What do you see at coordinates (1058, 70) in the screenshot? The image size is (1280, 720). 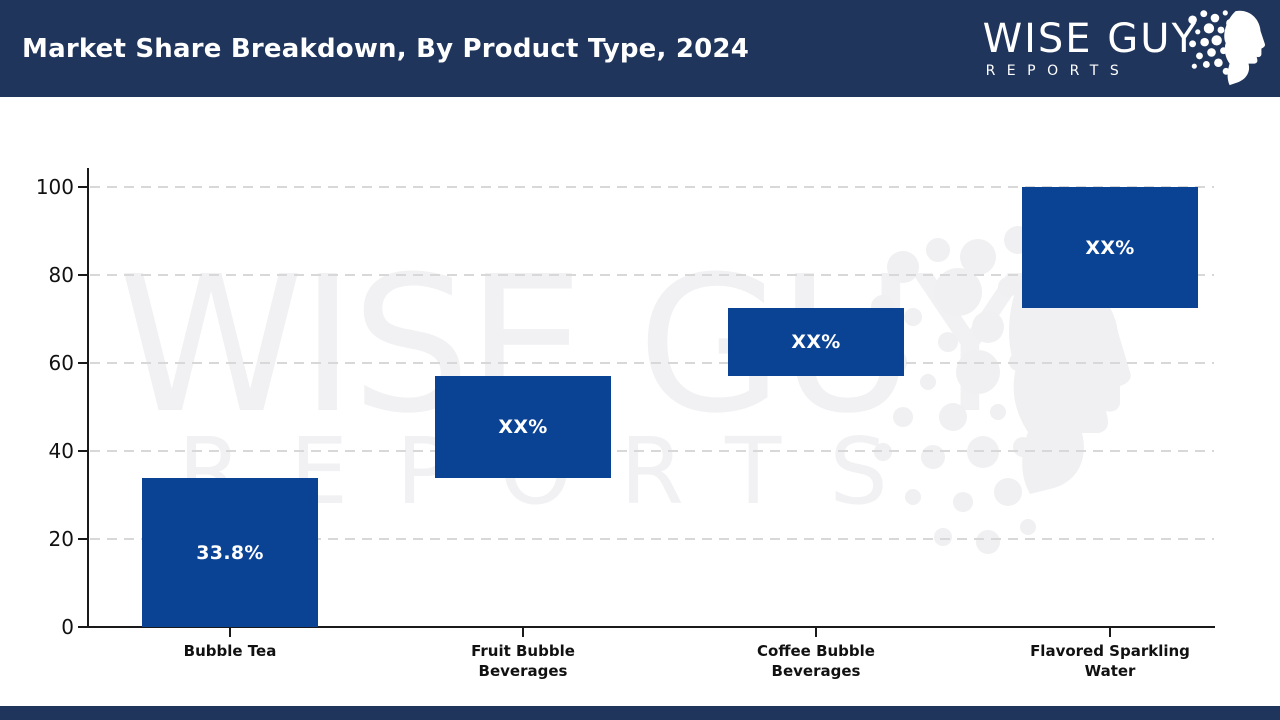 I see `logo-subtitle: REPORTS` at bounding box center [1058, 70].